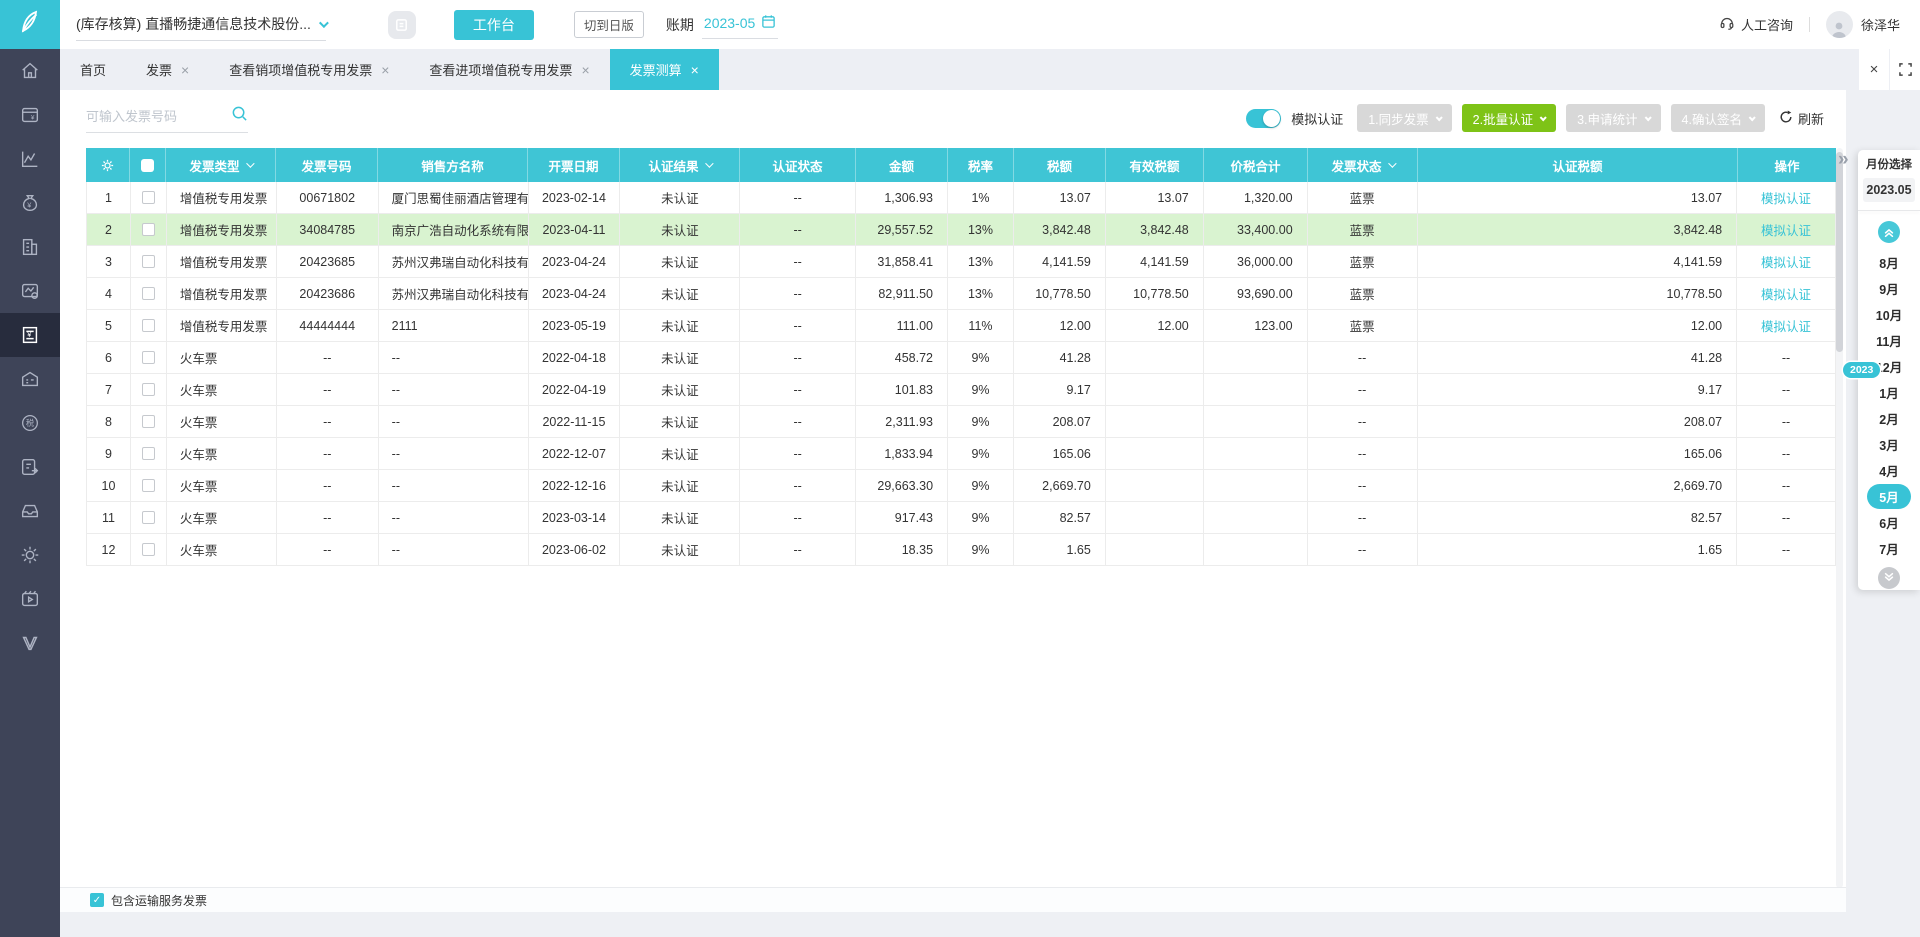 This screenshot has width=1920, height=937. I want to click on tab-label: 发票, so click(159, 70).